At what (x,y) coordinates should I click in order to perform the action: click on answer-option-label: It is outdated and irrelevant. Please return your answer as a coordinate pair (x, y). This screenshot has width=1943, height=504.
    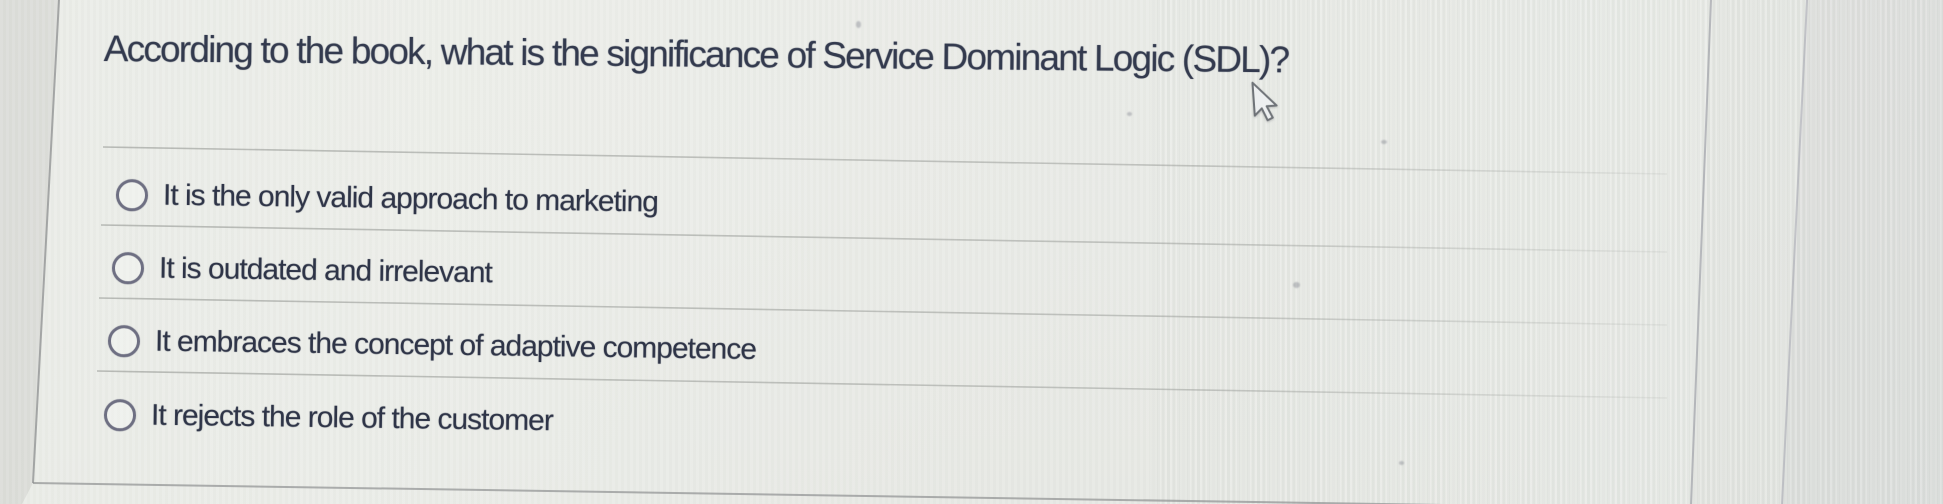
    Looking at the image, I should click on (325, 270).